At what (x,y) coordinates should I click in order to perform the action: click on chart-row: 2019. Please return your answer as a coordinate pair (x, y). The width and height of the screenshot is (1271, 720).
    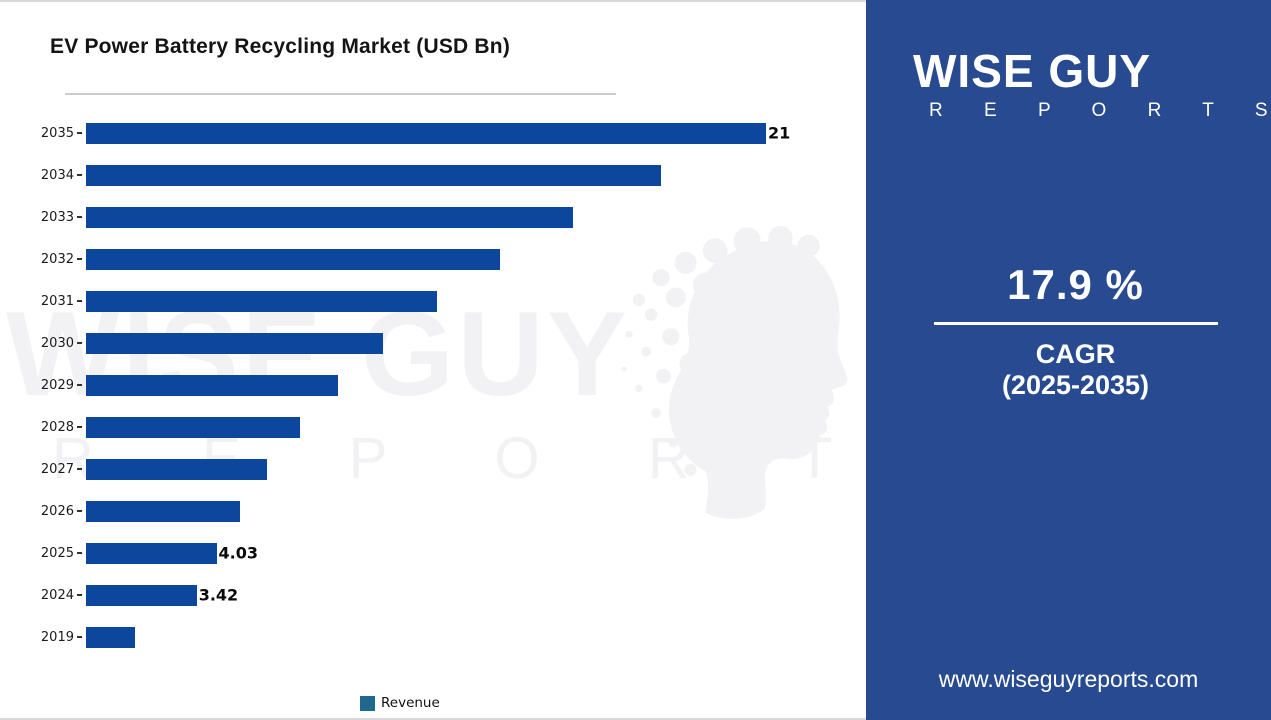
    Looking at the image, I should click on (441, 637).